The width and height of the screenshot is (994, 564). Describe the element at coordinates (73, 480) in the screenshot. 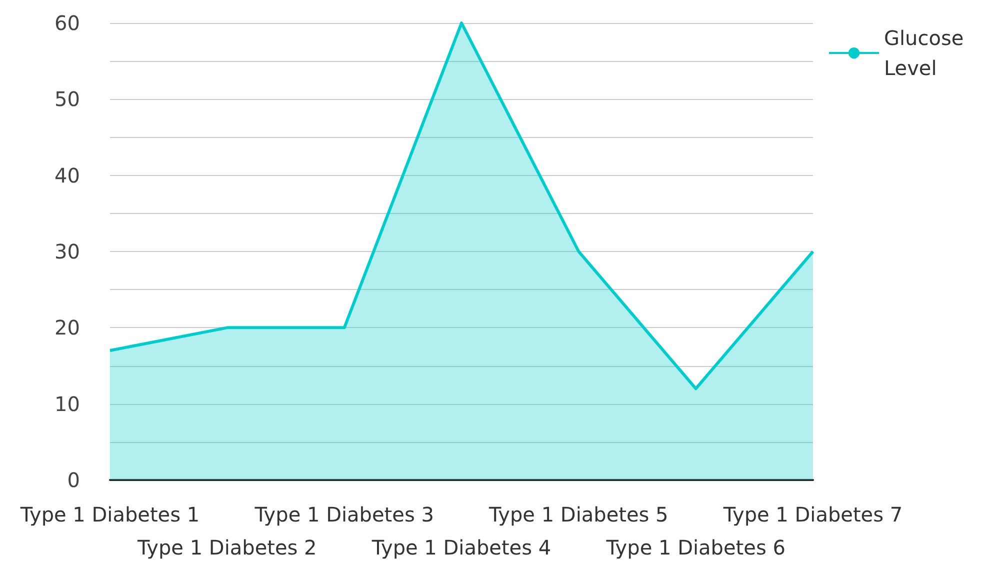

I see `y-tick-label: 0` at that location.